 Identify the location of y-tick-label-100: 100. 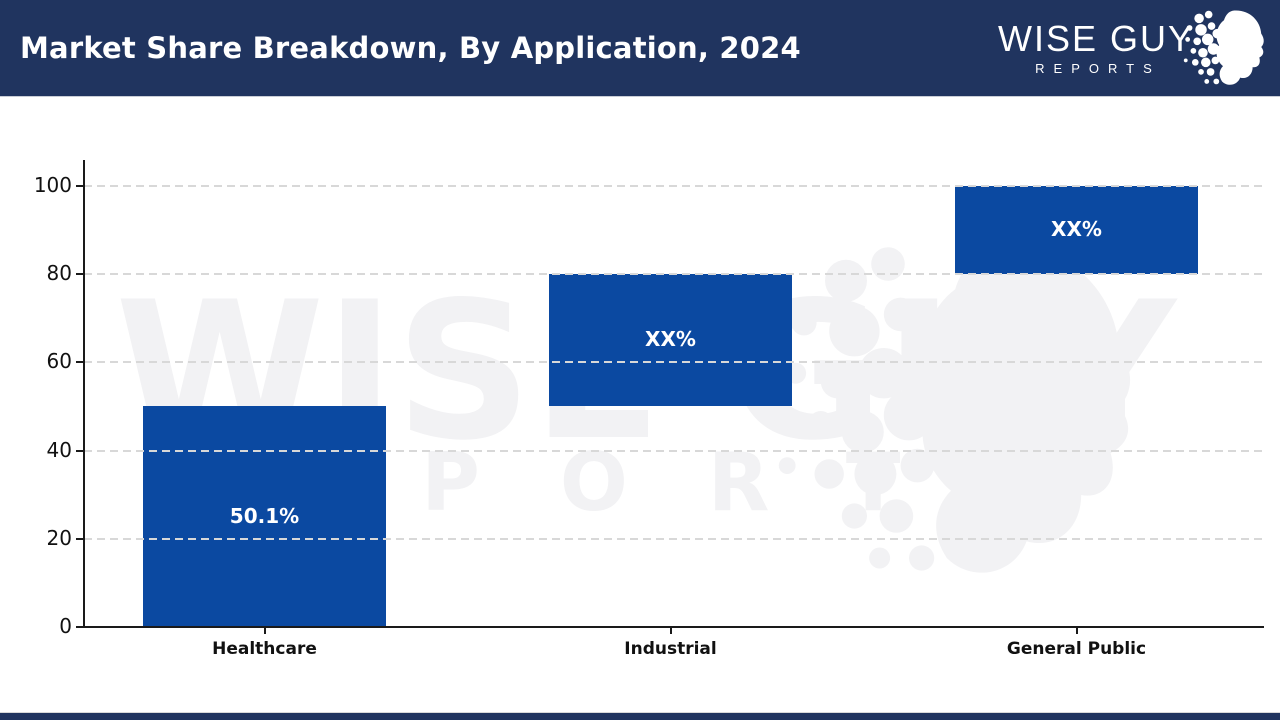
(52, 185).